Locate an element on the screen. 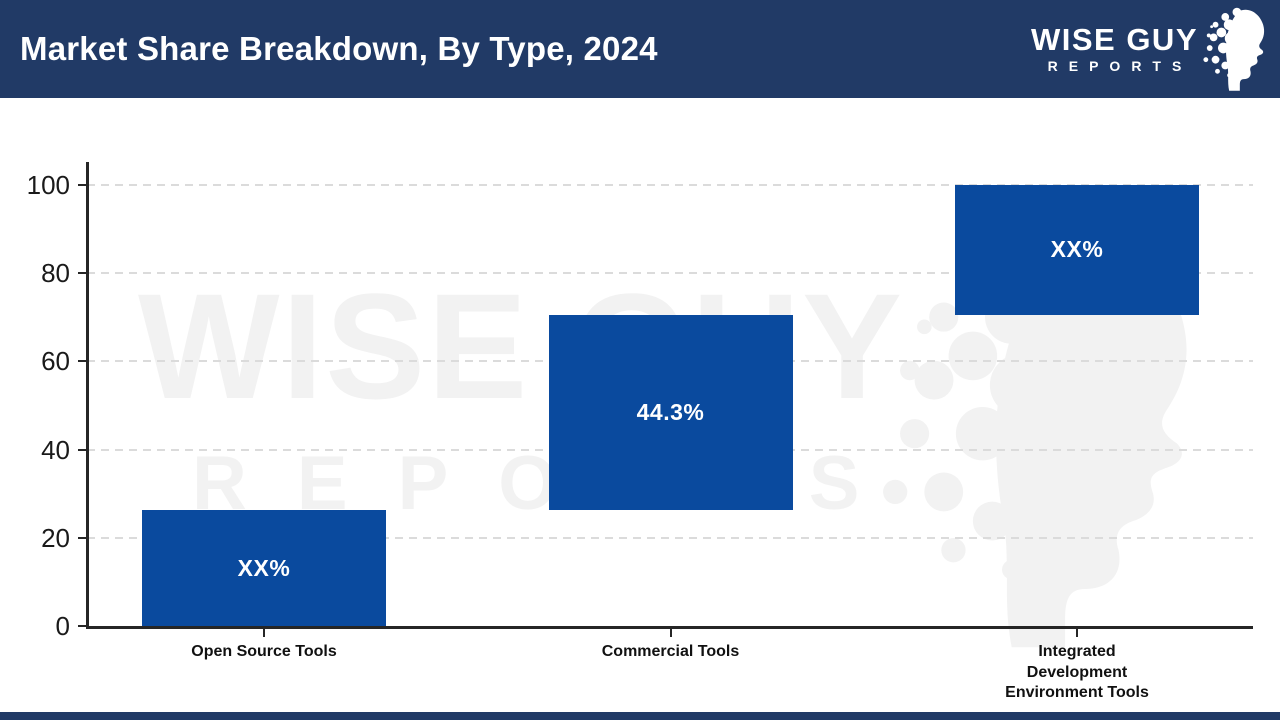 This screenshot has width=1280, height=720. y-tick-label: 0 is located at coordinates (62, 626).